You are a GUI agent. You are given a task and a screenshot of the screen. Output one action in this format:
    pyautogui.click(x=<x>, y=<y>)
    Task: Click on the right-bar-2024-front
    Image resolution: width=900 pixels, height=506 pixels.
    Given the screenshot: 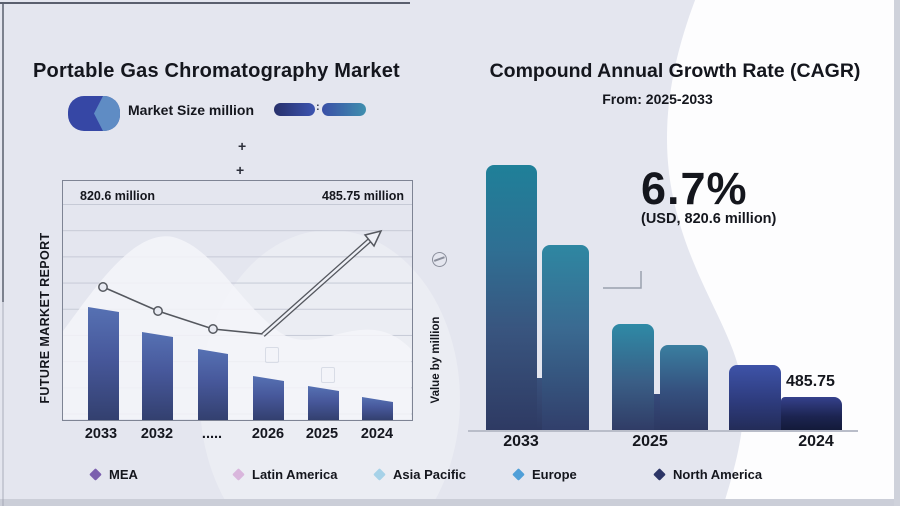 What is the action you would take?
    pyautogui.click(x=755, y=397)
    